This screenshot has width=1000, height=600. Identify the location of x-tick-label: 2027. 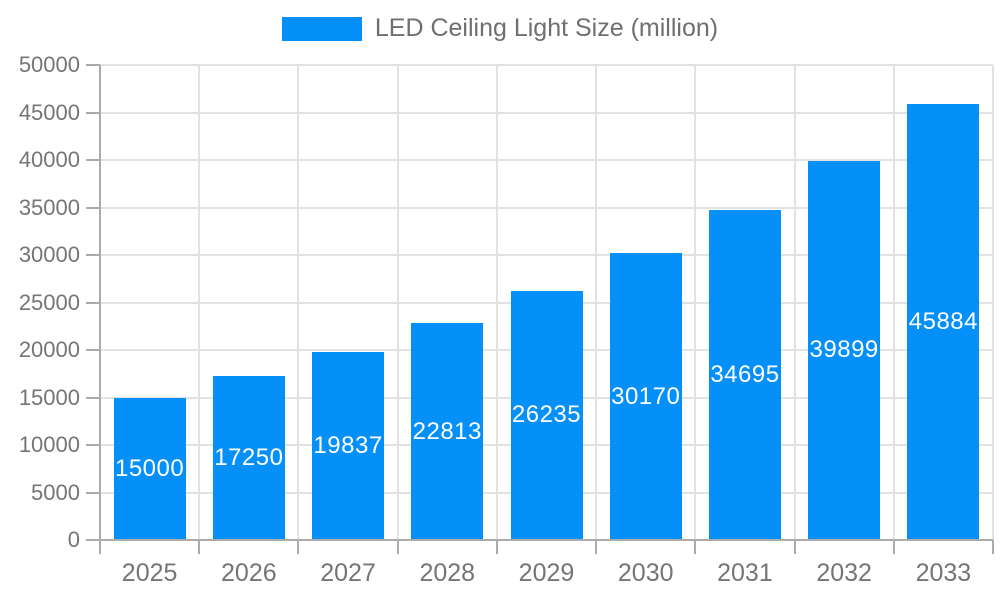
(348, 573).